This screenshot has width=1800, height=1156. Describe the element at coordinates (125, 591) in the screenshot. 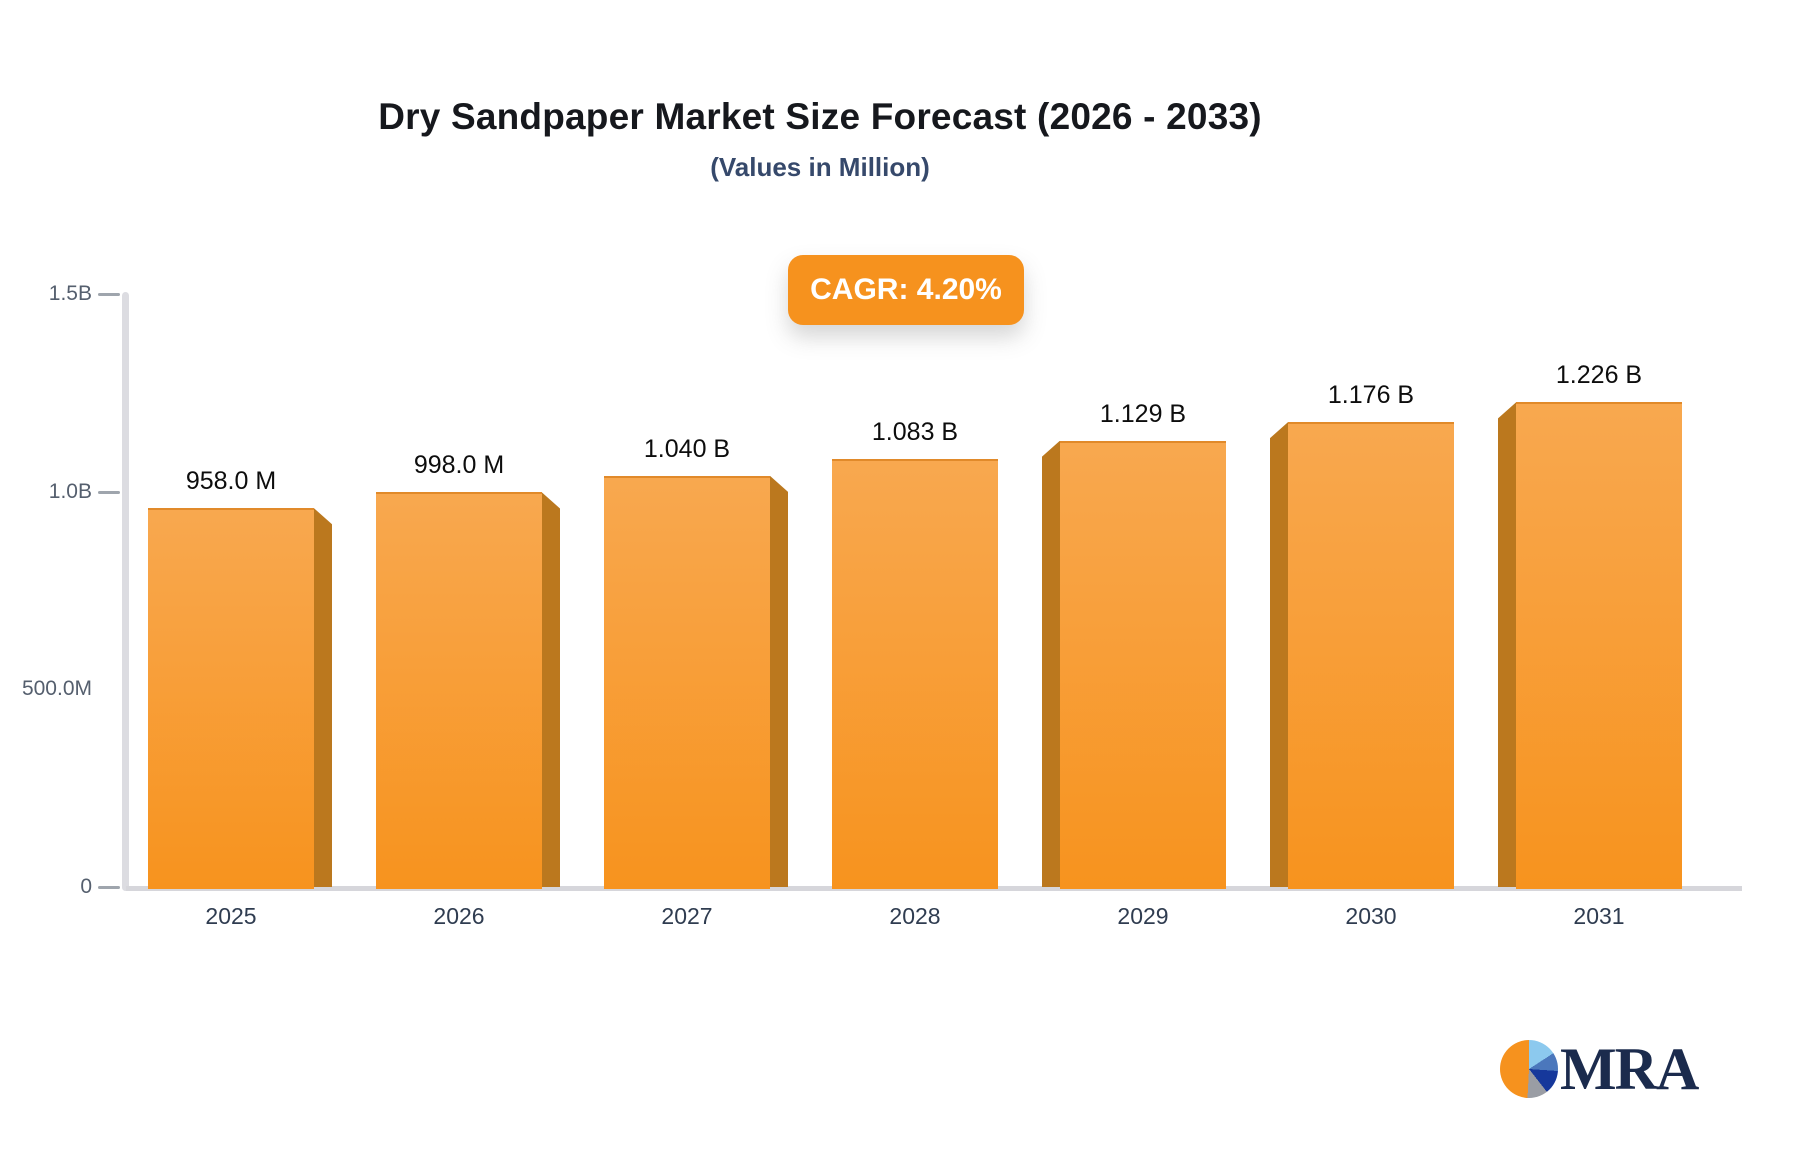

I see `y-axis-line` at that location.